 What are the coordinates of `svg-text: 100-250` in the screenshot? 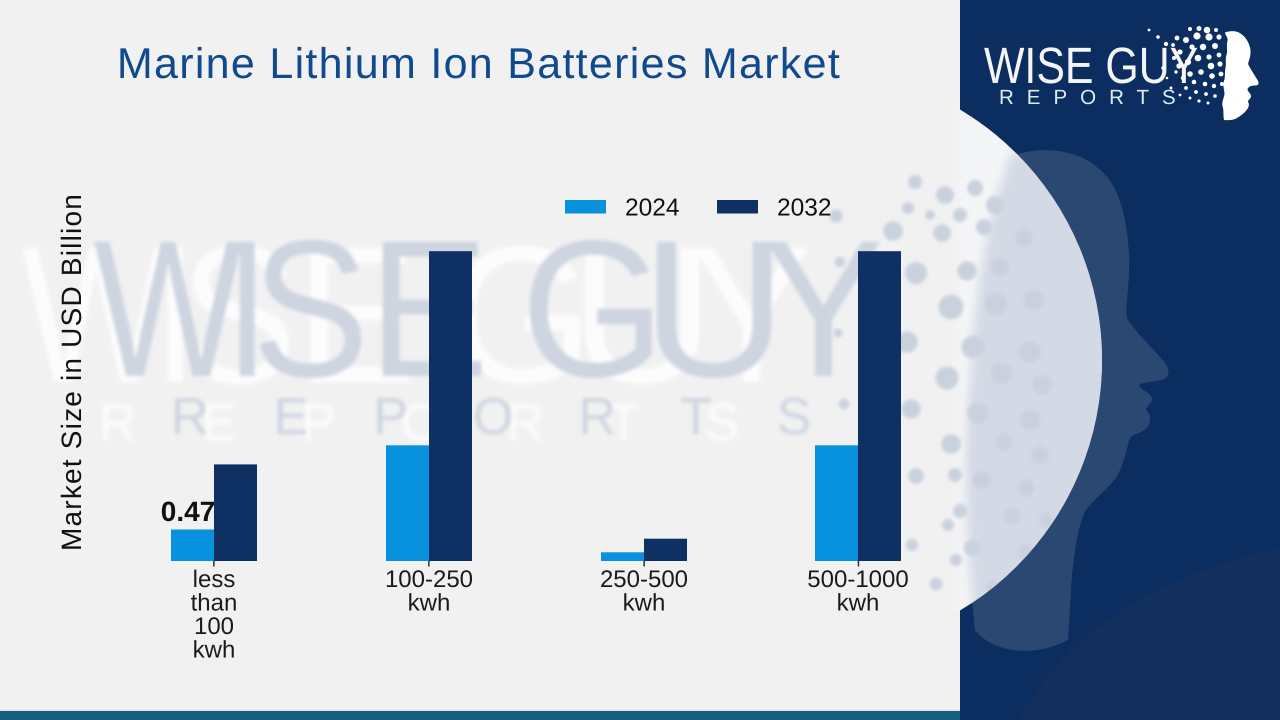 It's located at (429, 579).